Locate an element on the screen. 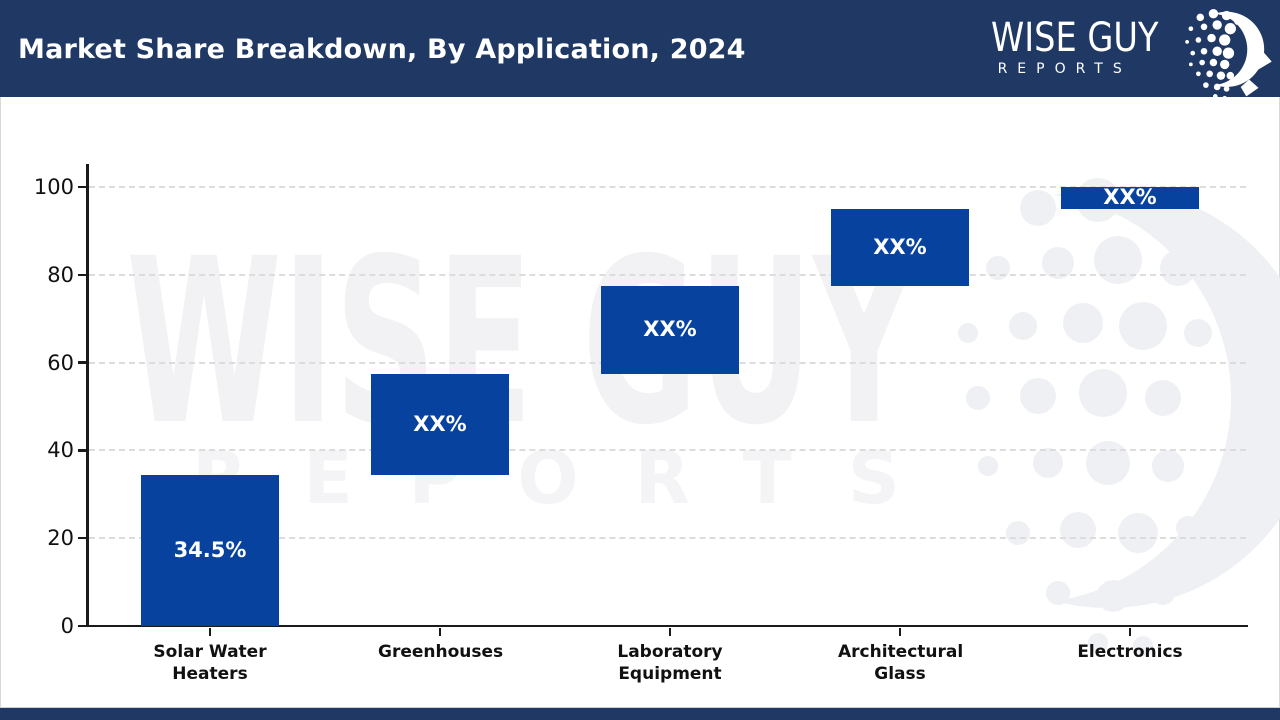  x-axis-label: Laboratory Equipment is located at coordinates (670, 663).